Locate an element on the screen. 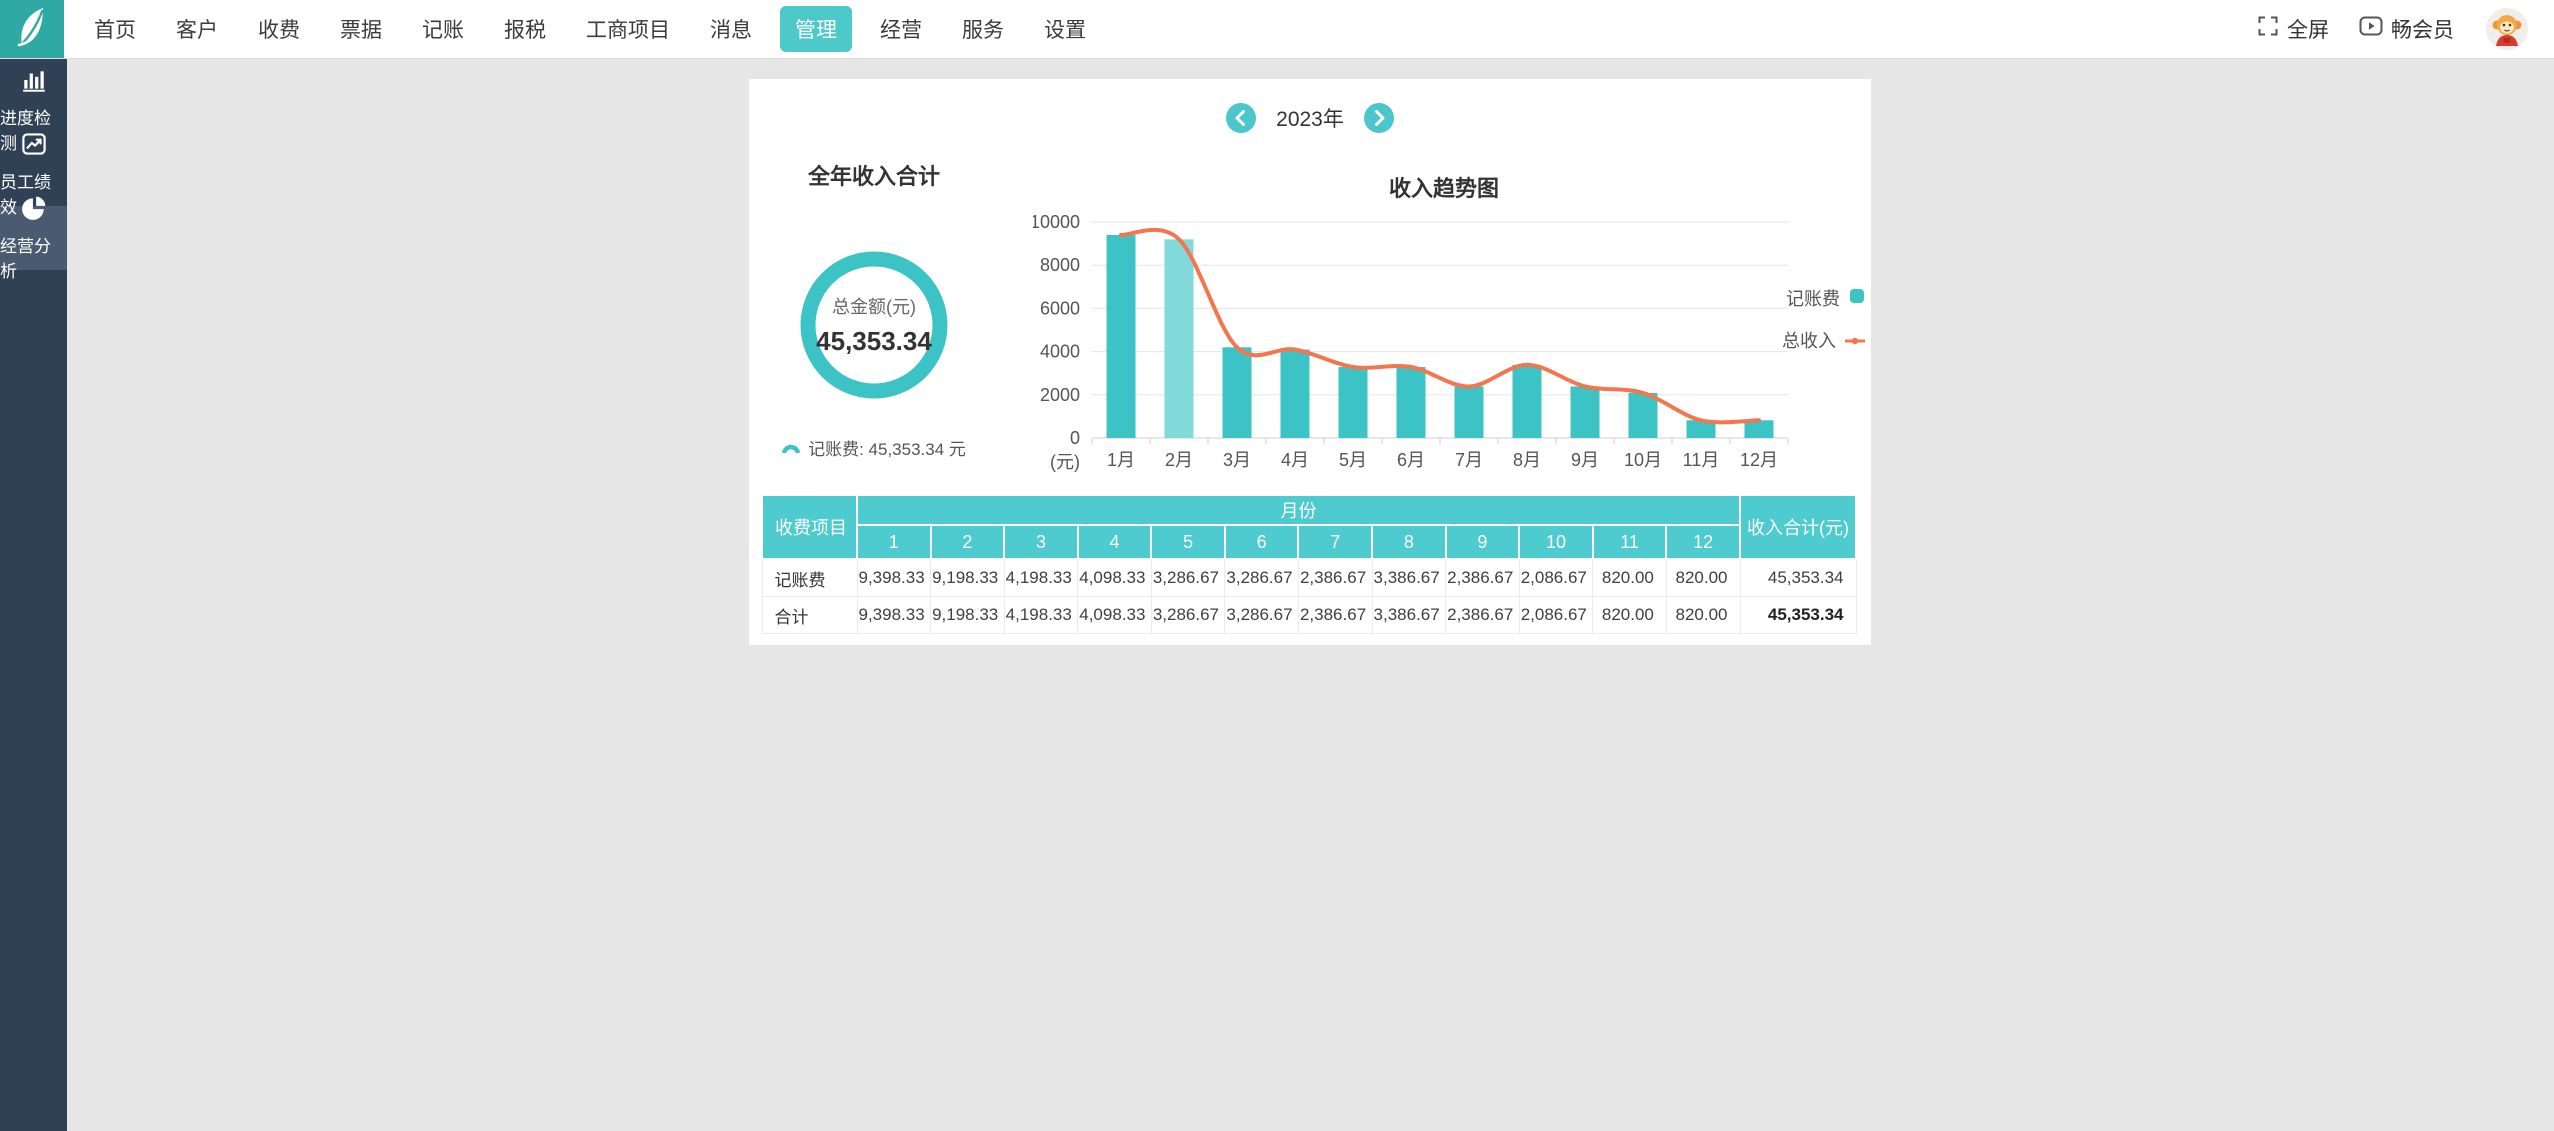 The height and width of the screenshot is (1131, 2554). app-logo is located at coordinates (32, 29).